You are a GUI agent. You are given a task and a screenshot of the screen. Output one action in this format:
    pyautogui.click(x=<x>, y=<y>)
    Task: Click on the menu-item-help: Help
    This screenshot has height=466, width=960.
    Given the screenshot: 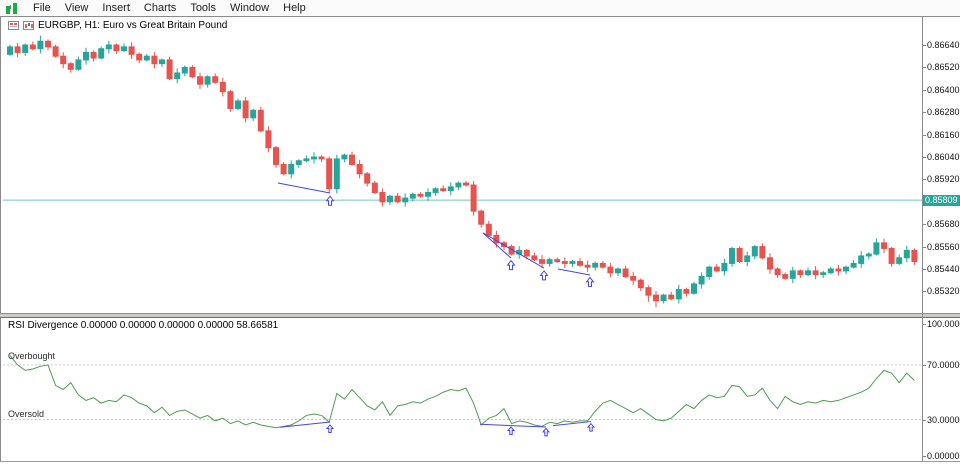 What is the action you would take?
    pyautogui.click(x=294, y=8)
    